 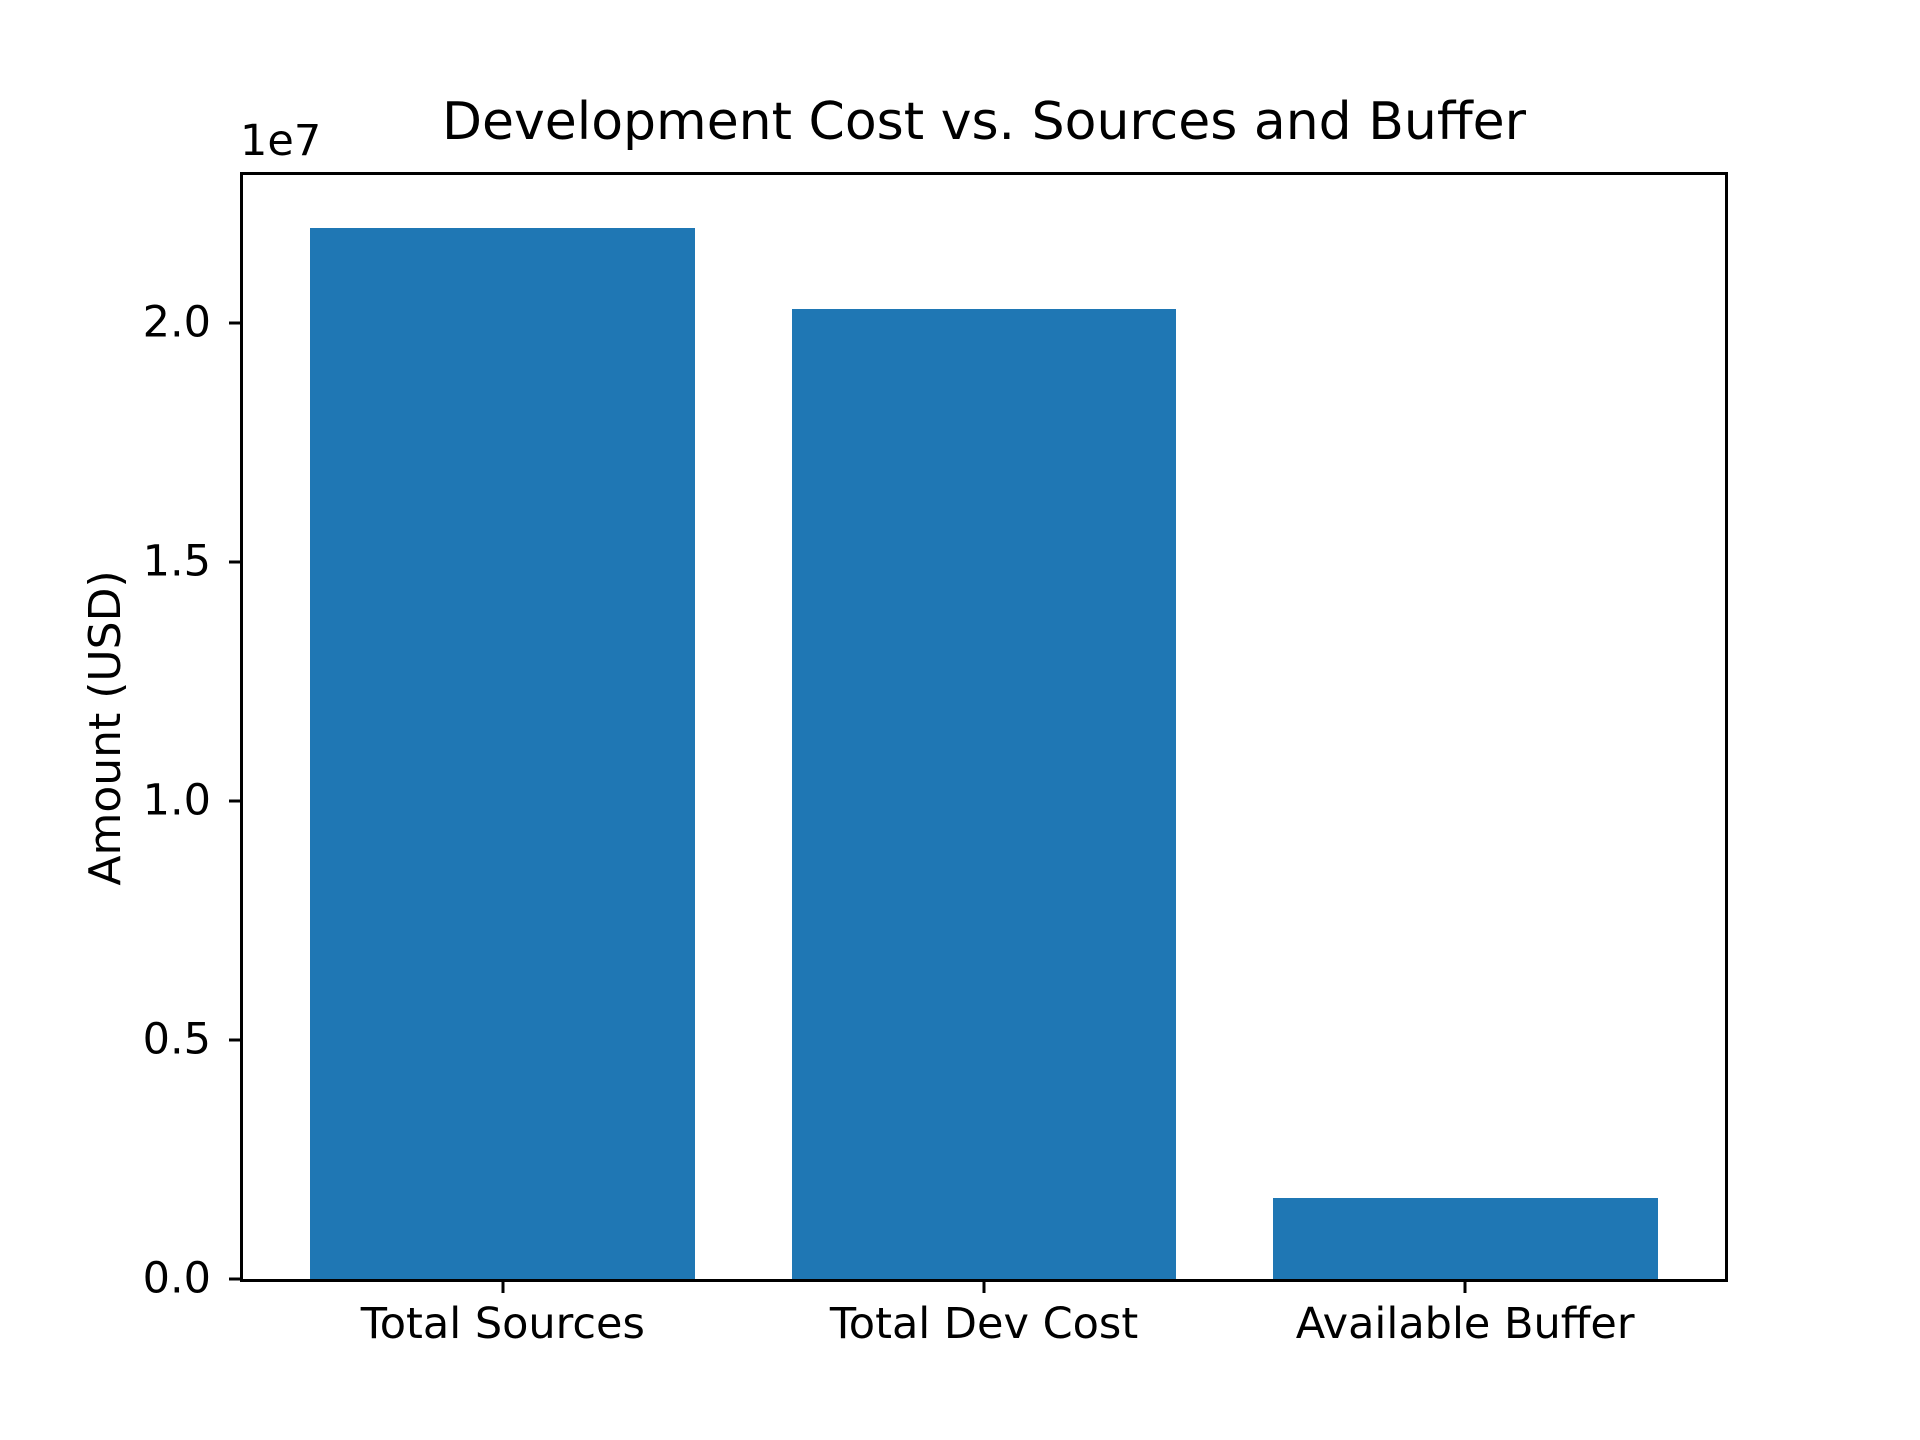 What do you see at coordinates (176, 561) in the screenshot?
I see `y-tick-label: 1.5` at bounding box center [176, 561].